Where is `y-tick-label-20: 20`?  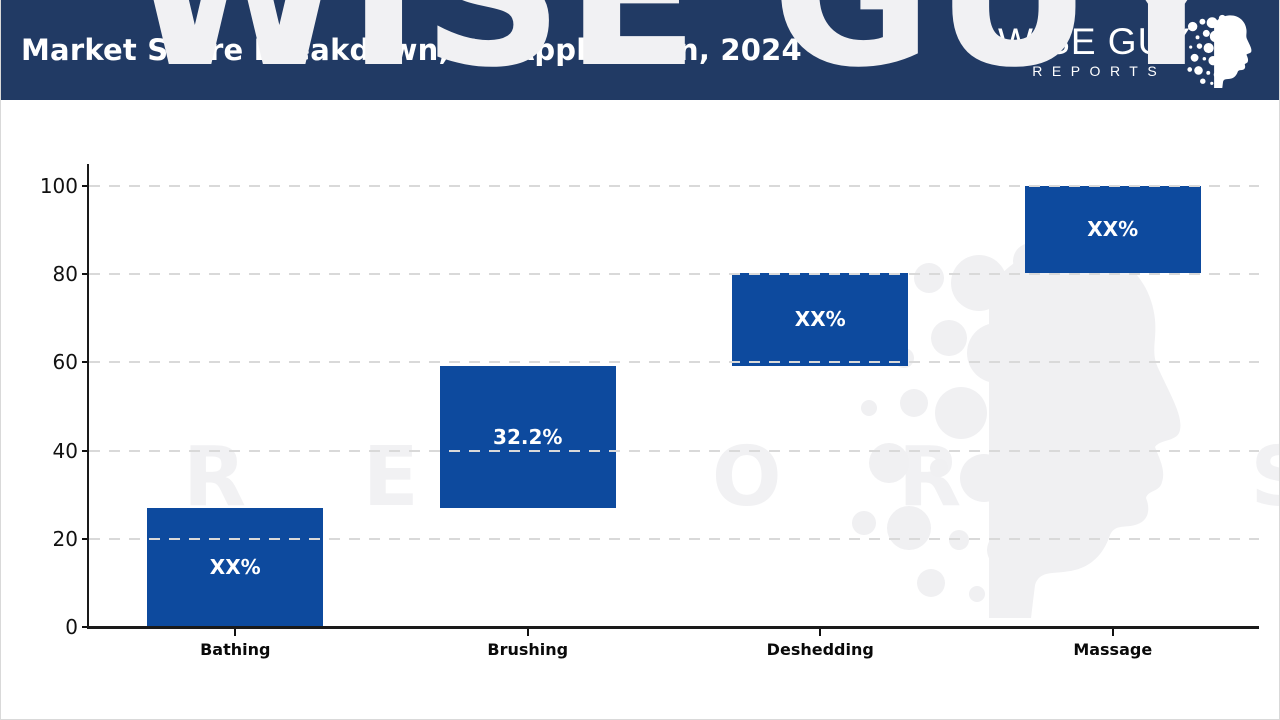 y-tick-label-20: 20 is located at coordinates (65, 538).